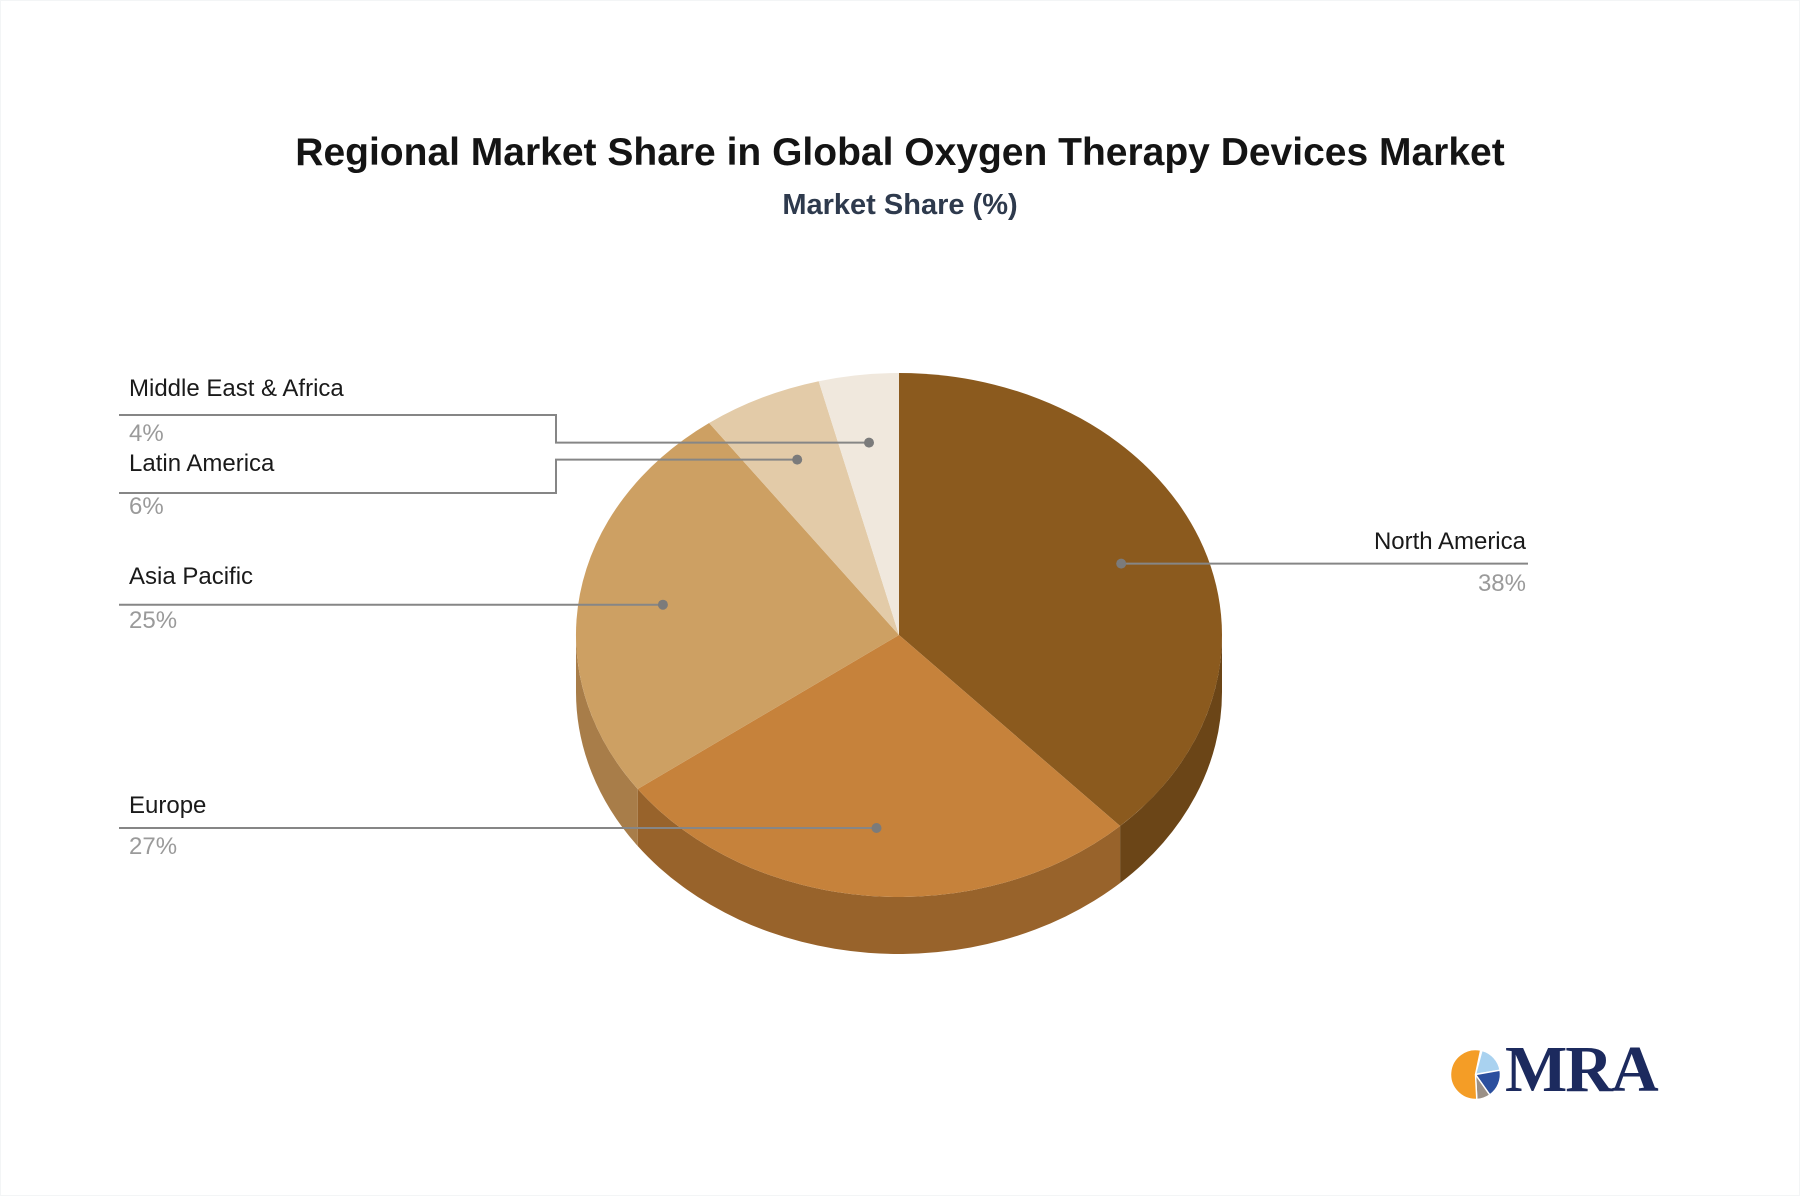  What do you see at coordinates (1465, 1074) in the screenshot?
I see `logo-segment-orange` at bounding box center [1465, 1074].